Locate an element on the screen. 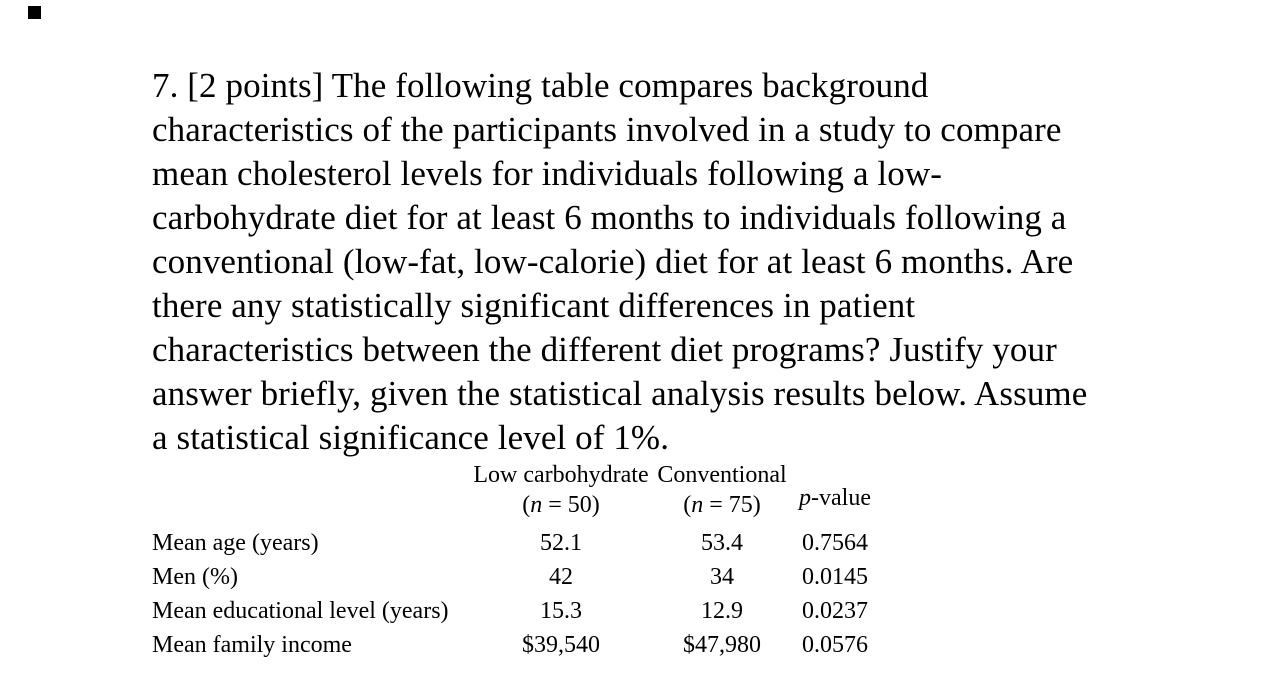  header-corner-empty is located at coordinates (311, 490).